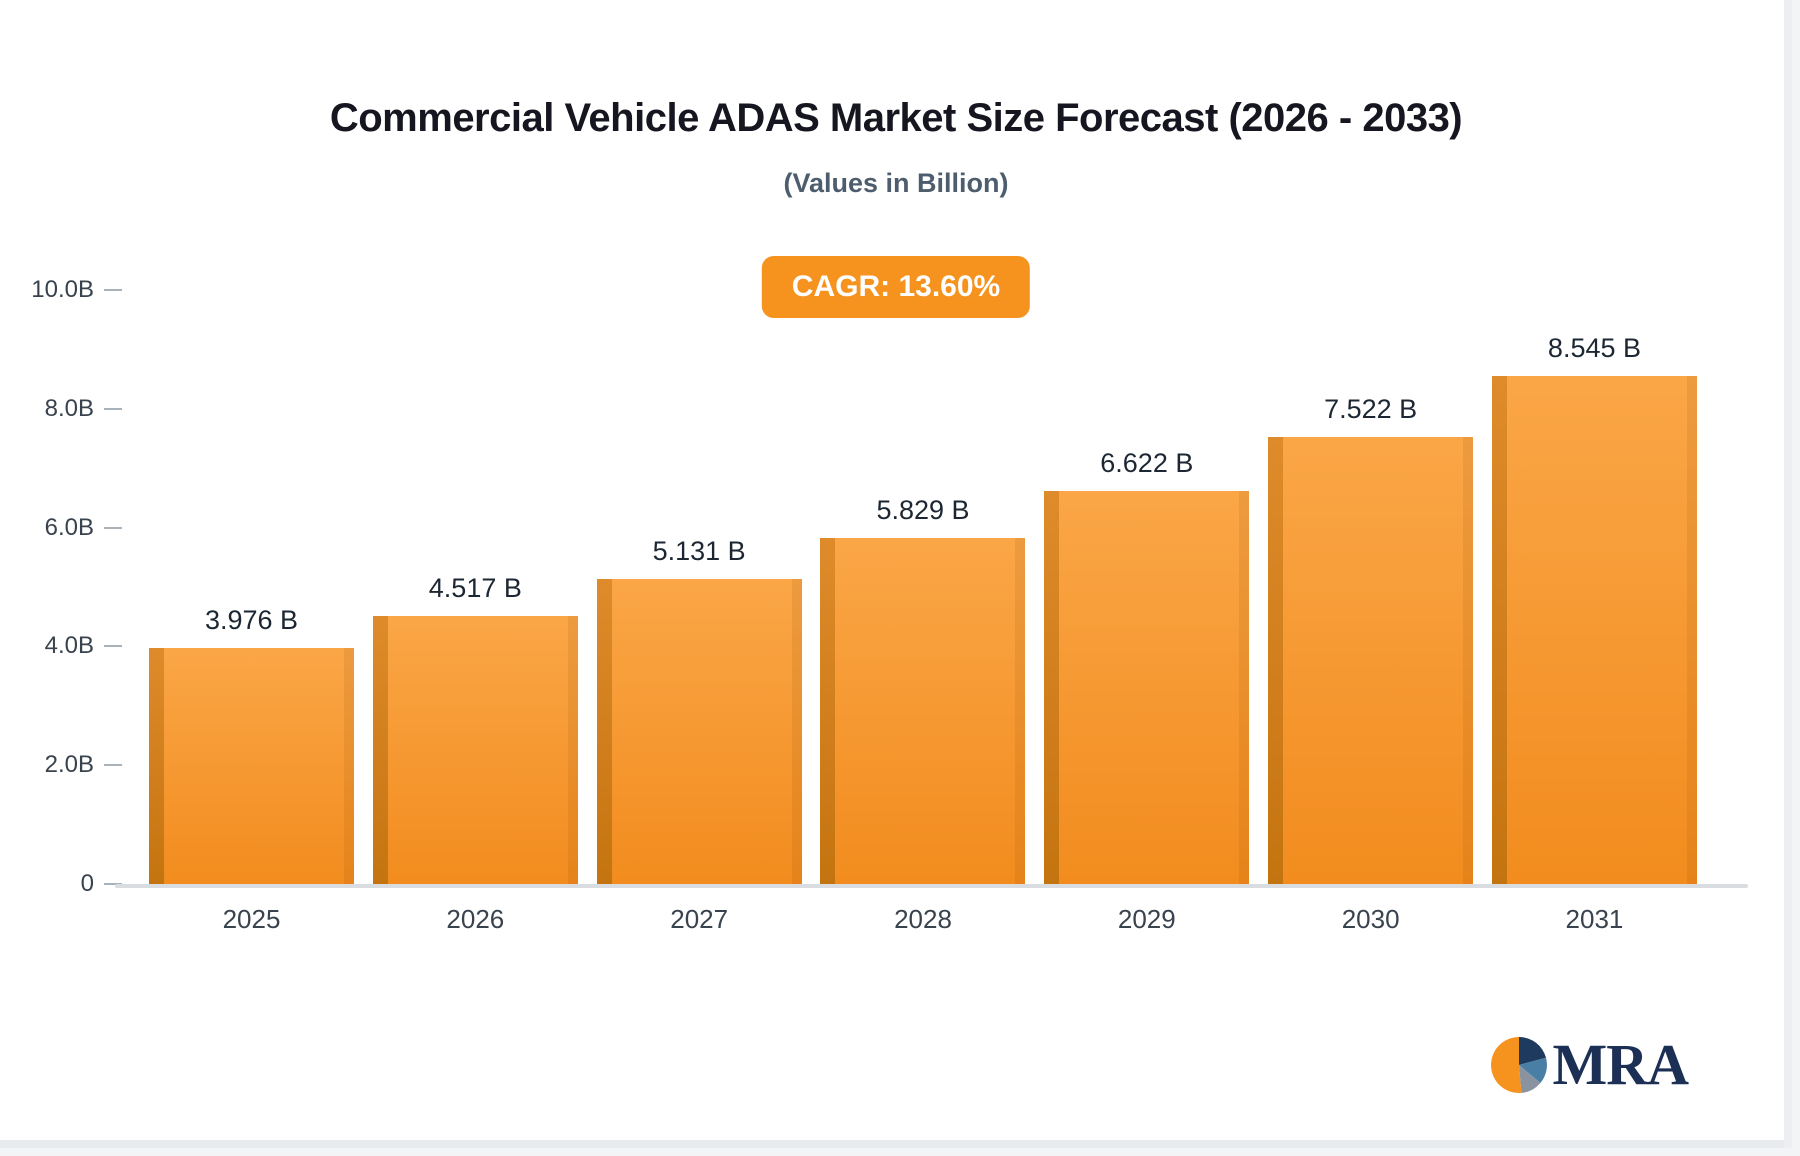  Describe the element at coordinates (923, 919) in the screenshot. I see `x-axis-label: 2028` at that location.